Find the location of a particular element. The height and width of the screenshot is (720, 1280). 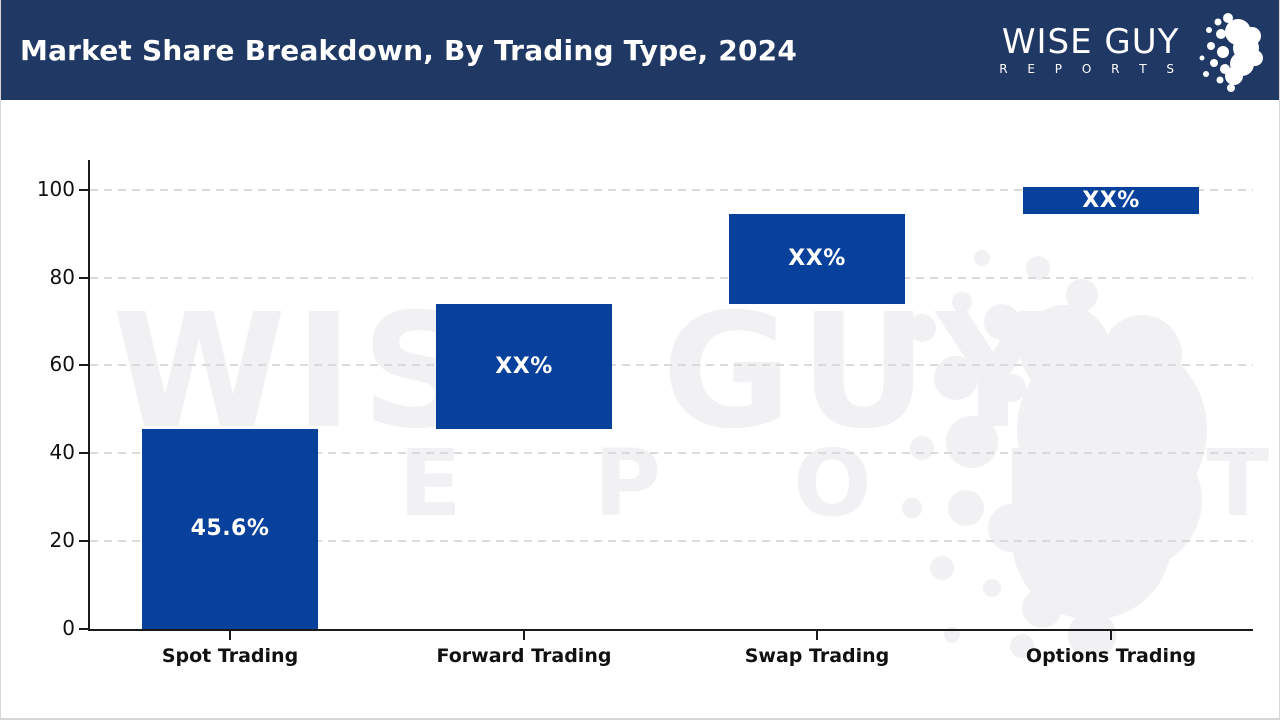

y-axis-line is located at coordinates (89, 395).